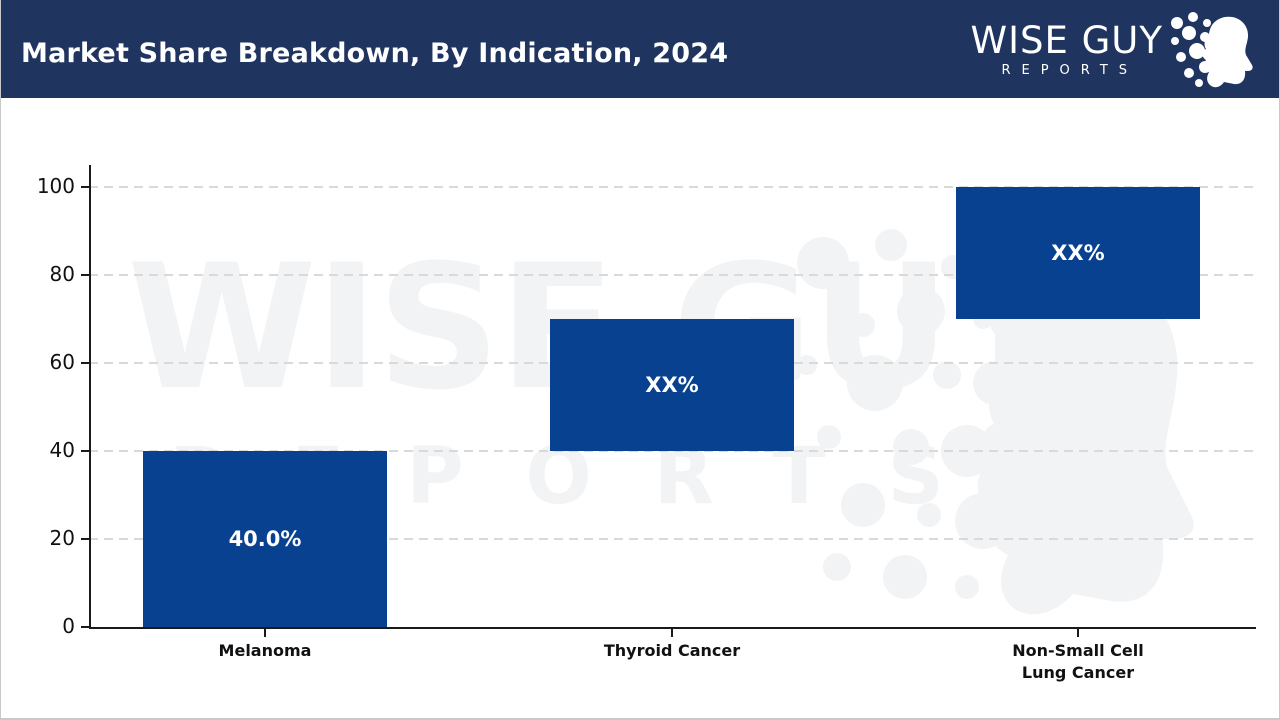 This screenshot has height=720, width=1280. I want to click on x-category-label-1: Thyroid Cancer, so click(672, 650).